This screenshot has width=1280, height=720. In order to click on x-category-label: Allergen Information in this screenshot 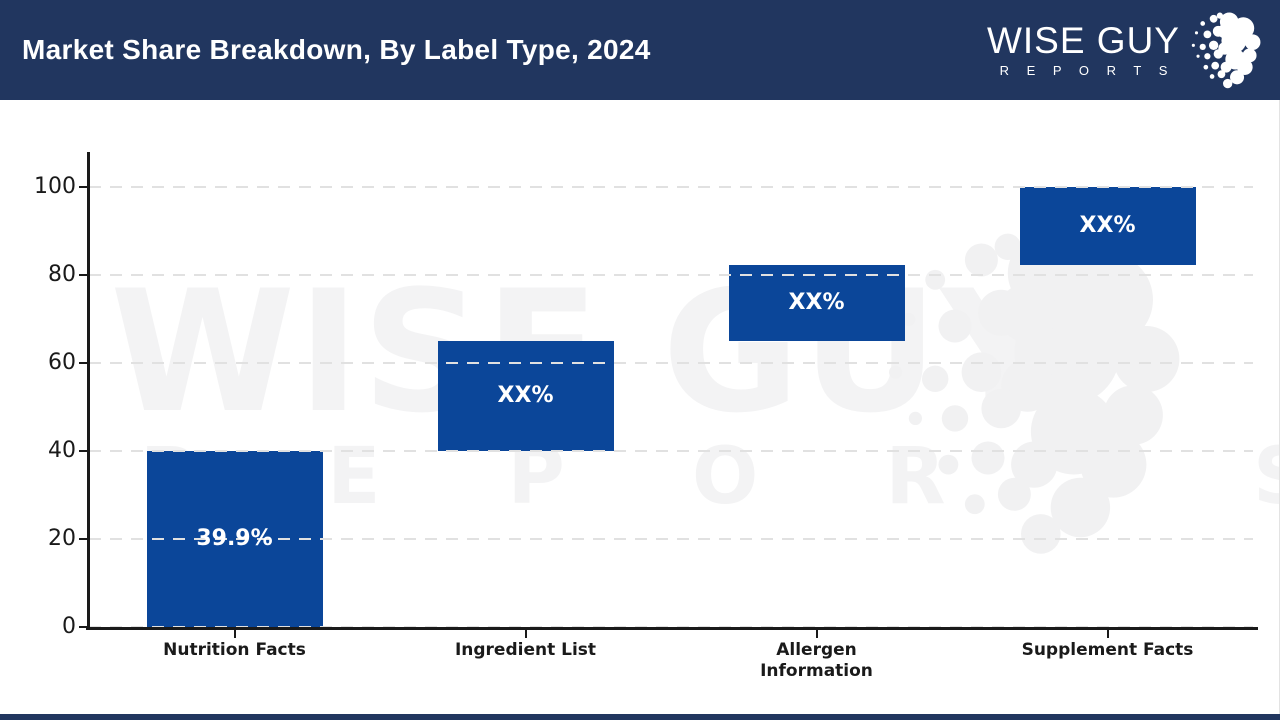, I will do `click(816, 660)`.